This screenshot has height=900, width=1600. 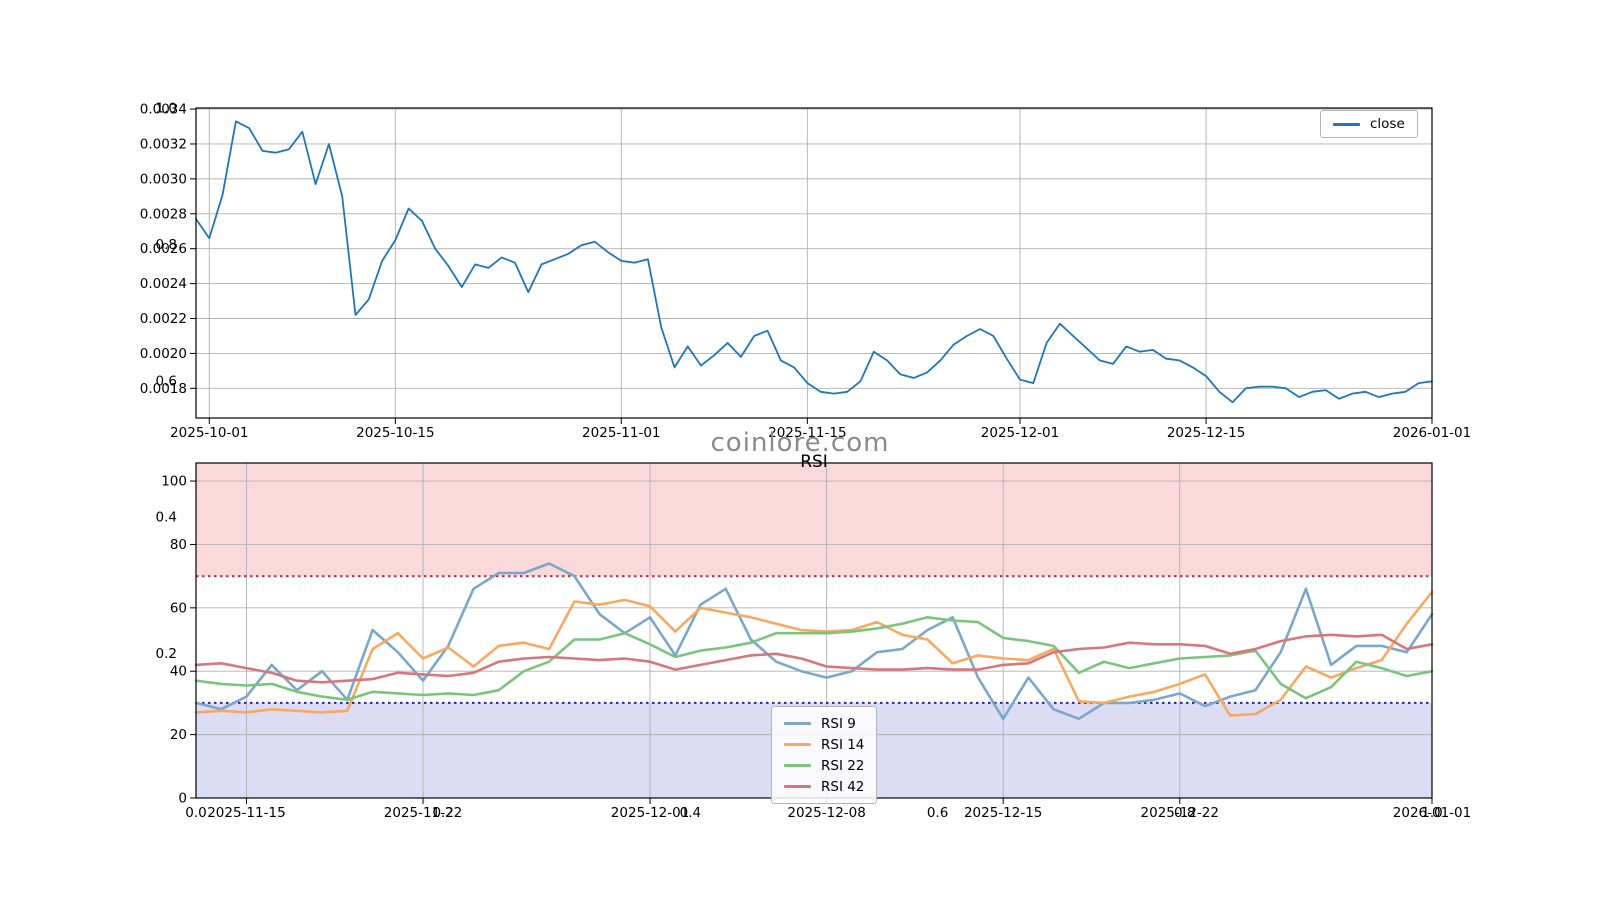 I want to click on rsi14-legend-row: RSI 14, so click(x=824, y=744).